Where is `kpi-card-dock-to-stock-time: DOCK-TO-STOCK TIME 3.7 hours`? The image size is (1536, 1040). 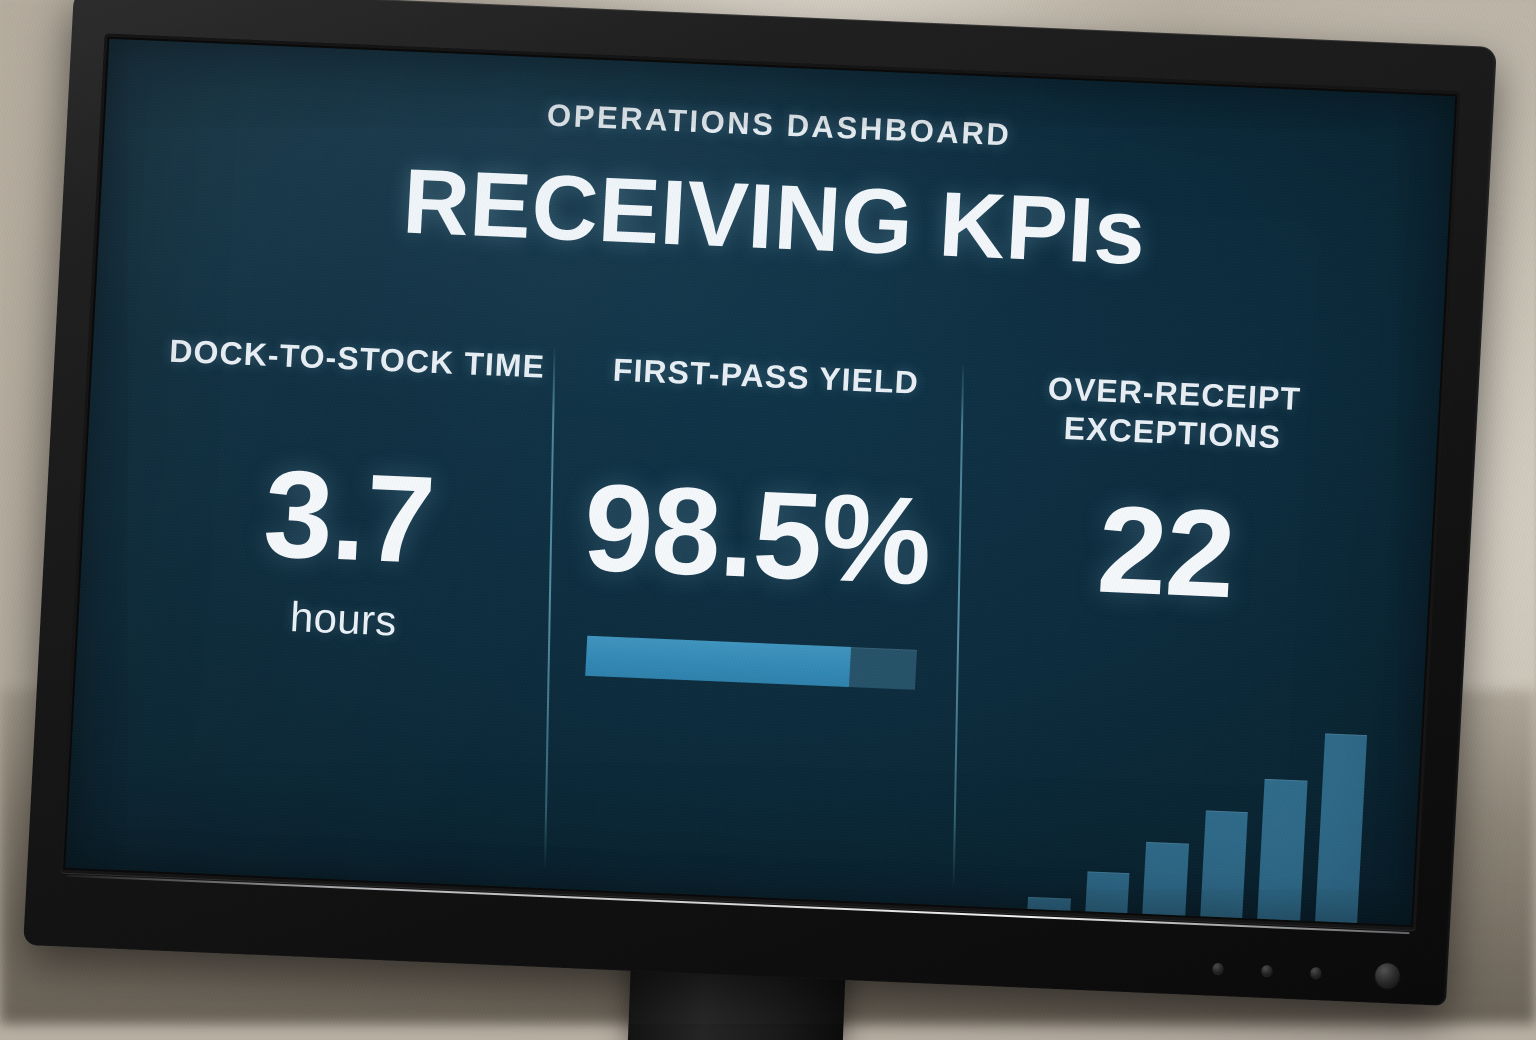 kpi-card-dock-to-stock-time: DOCK-TO-STOCK TIME 3.7 hours is located at coordinates (344, 599).